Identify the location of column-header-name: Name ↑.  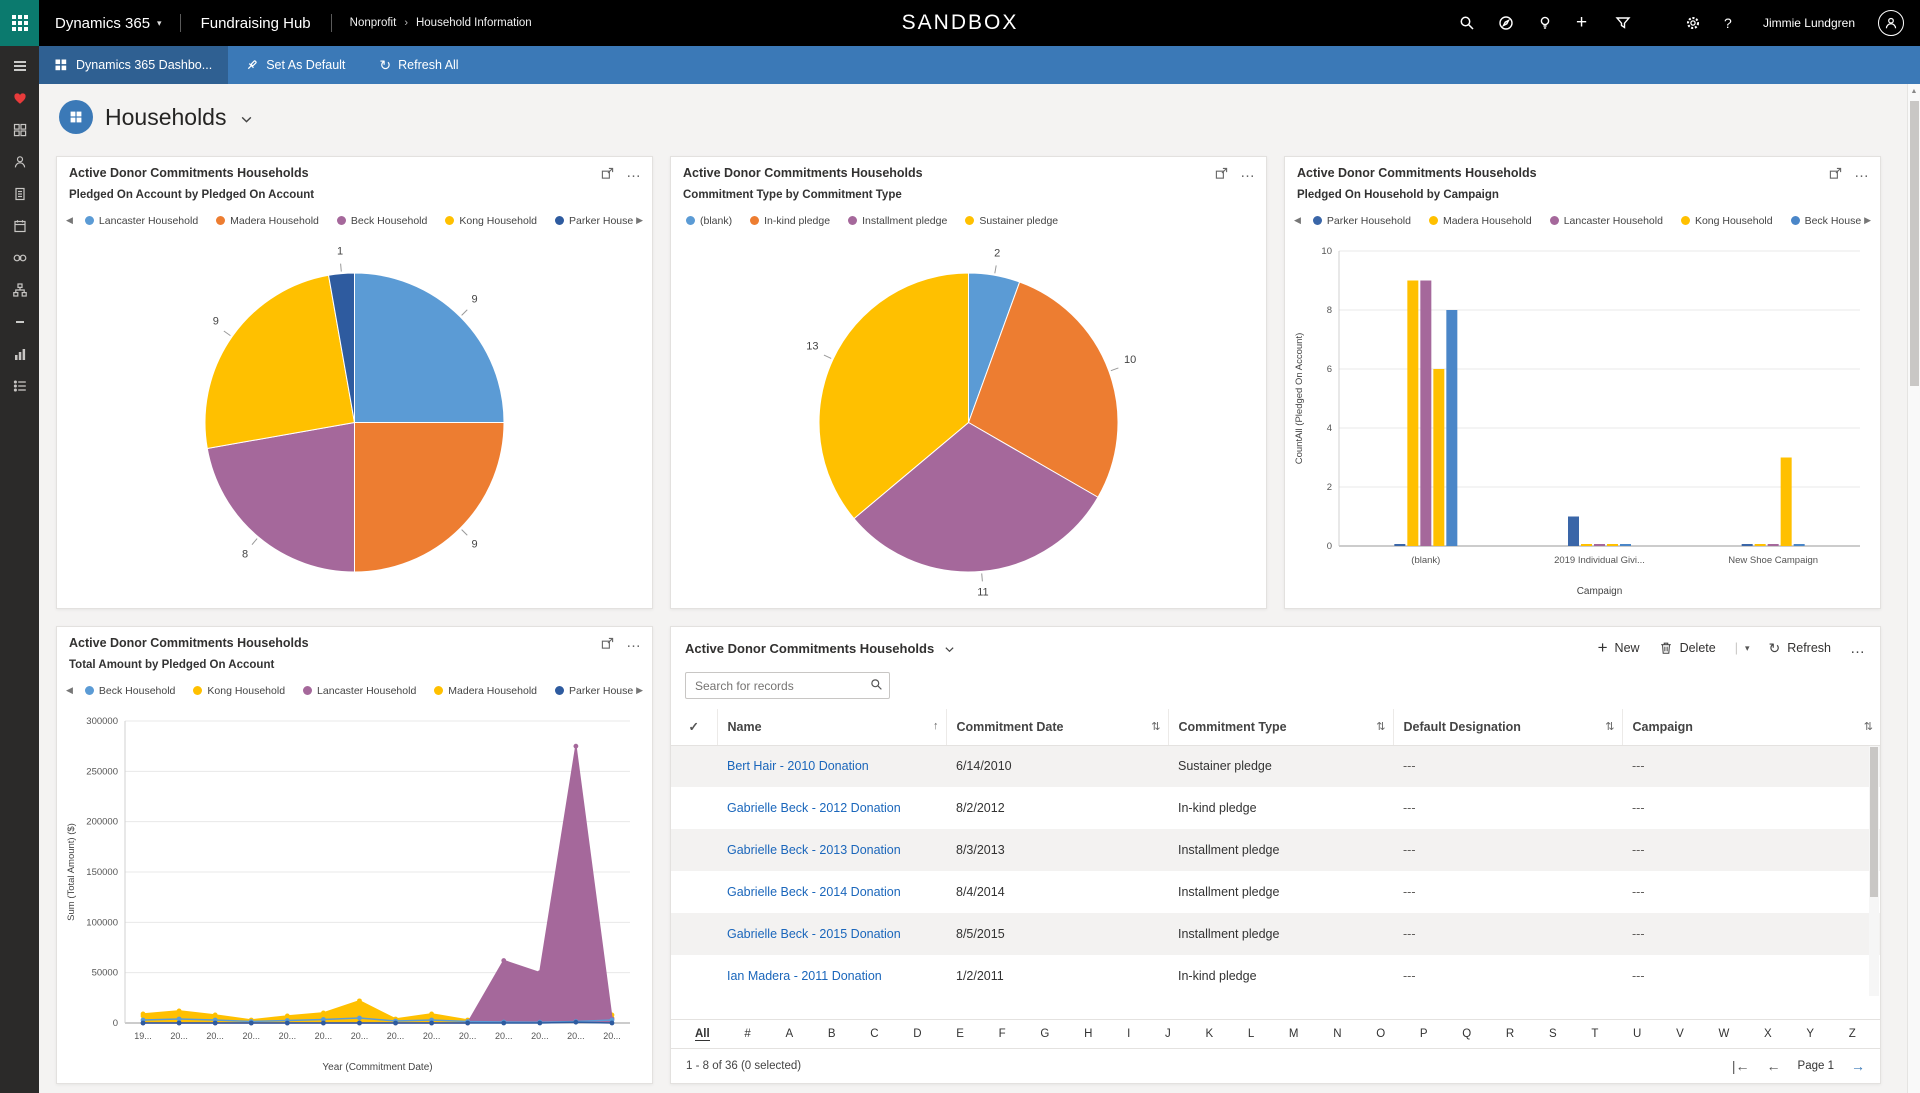
(831, 727).